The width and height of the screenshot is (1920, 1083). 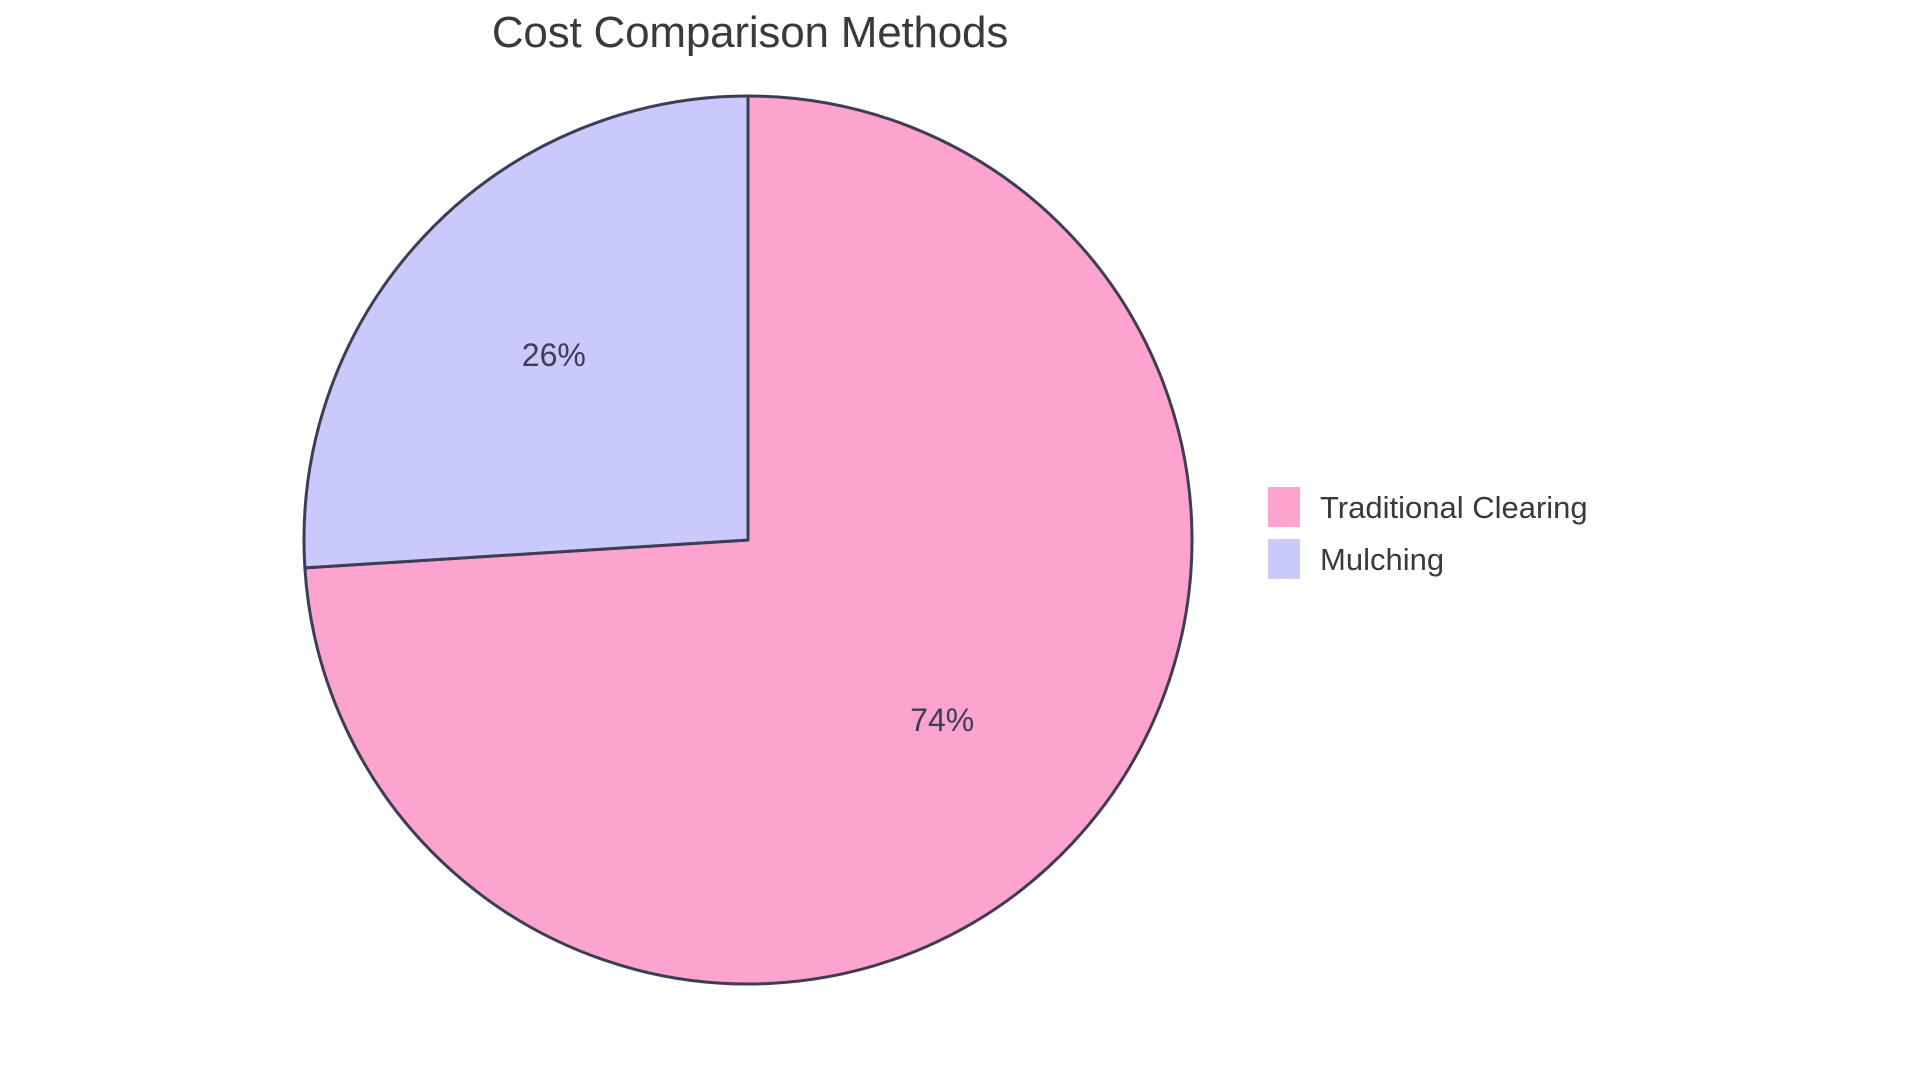 I want to click on legend-item: Traditional Clearing, so click(x=1428, y=507).